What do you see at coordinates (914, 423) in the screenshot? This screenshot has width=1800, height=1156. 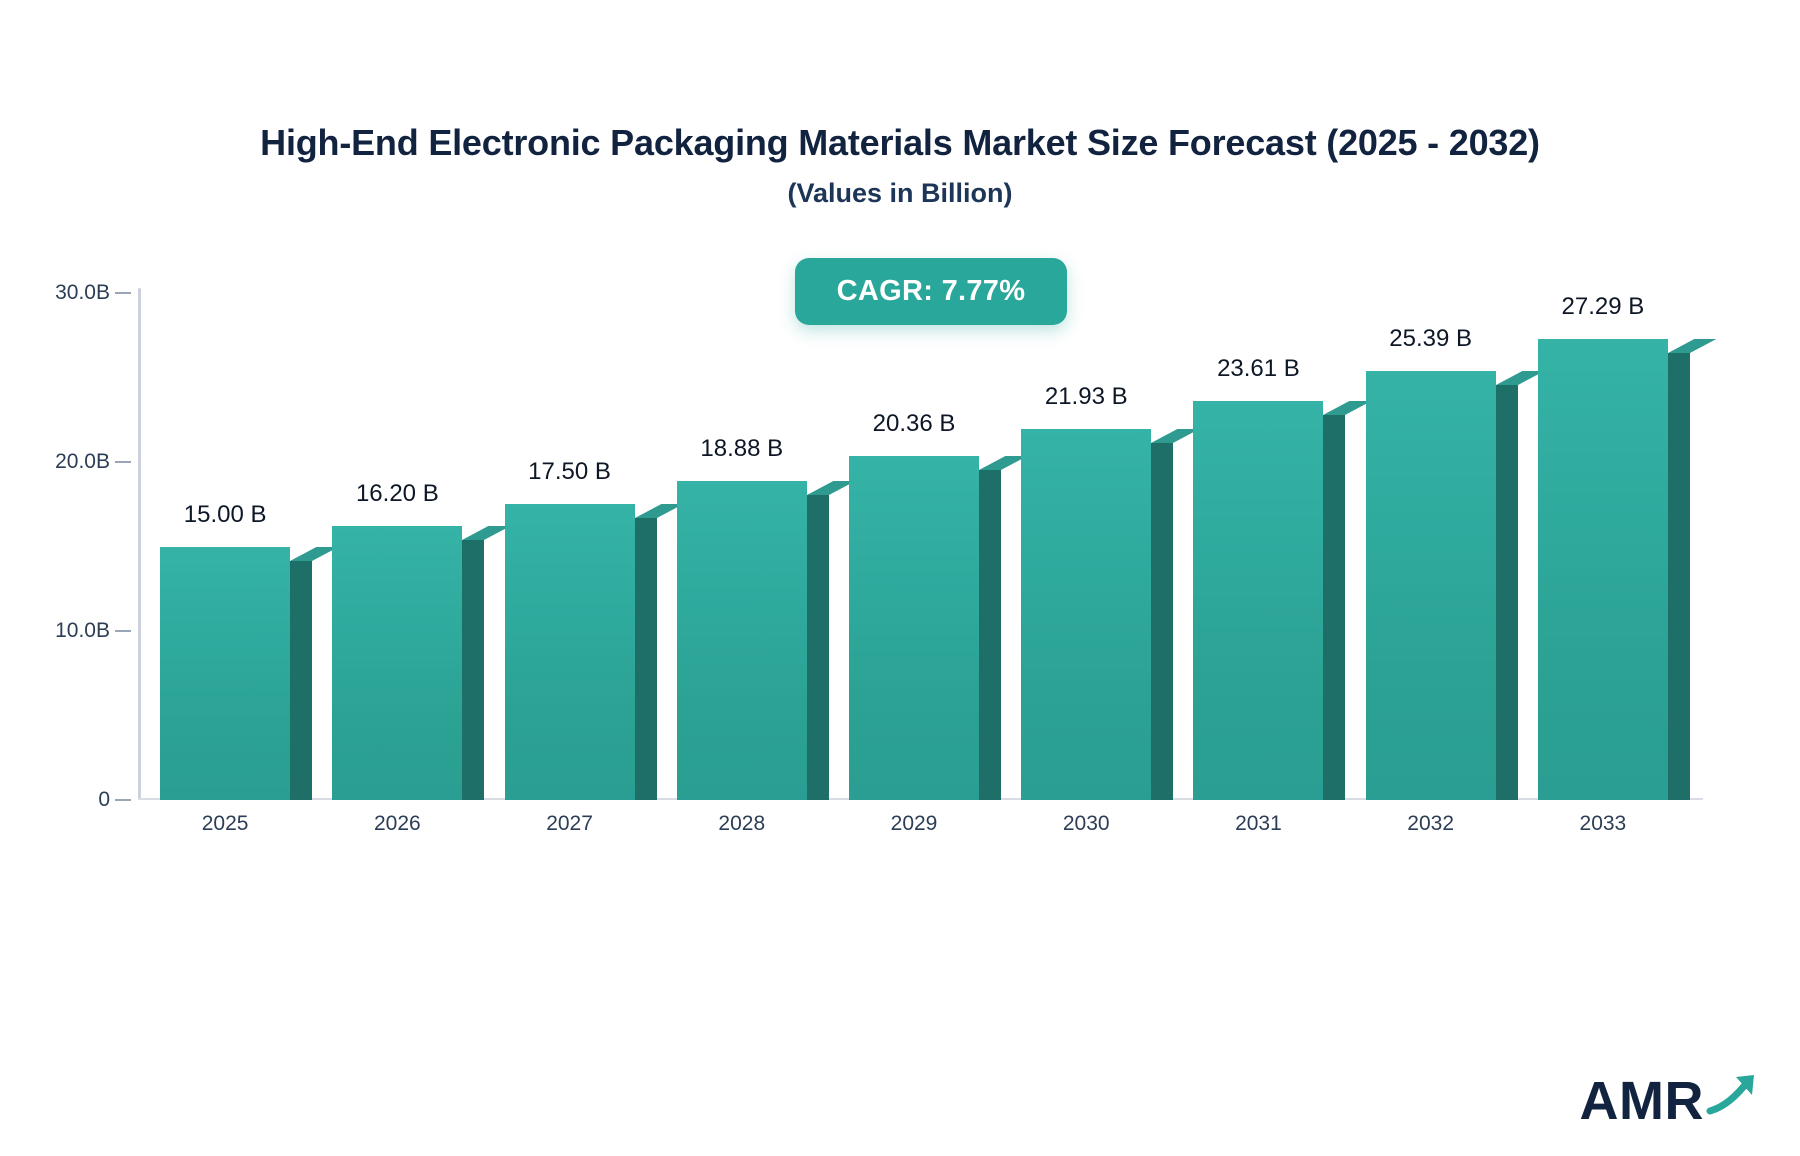 I see `bar-value-label: 20.36 B` at bounding box center [914, 423].